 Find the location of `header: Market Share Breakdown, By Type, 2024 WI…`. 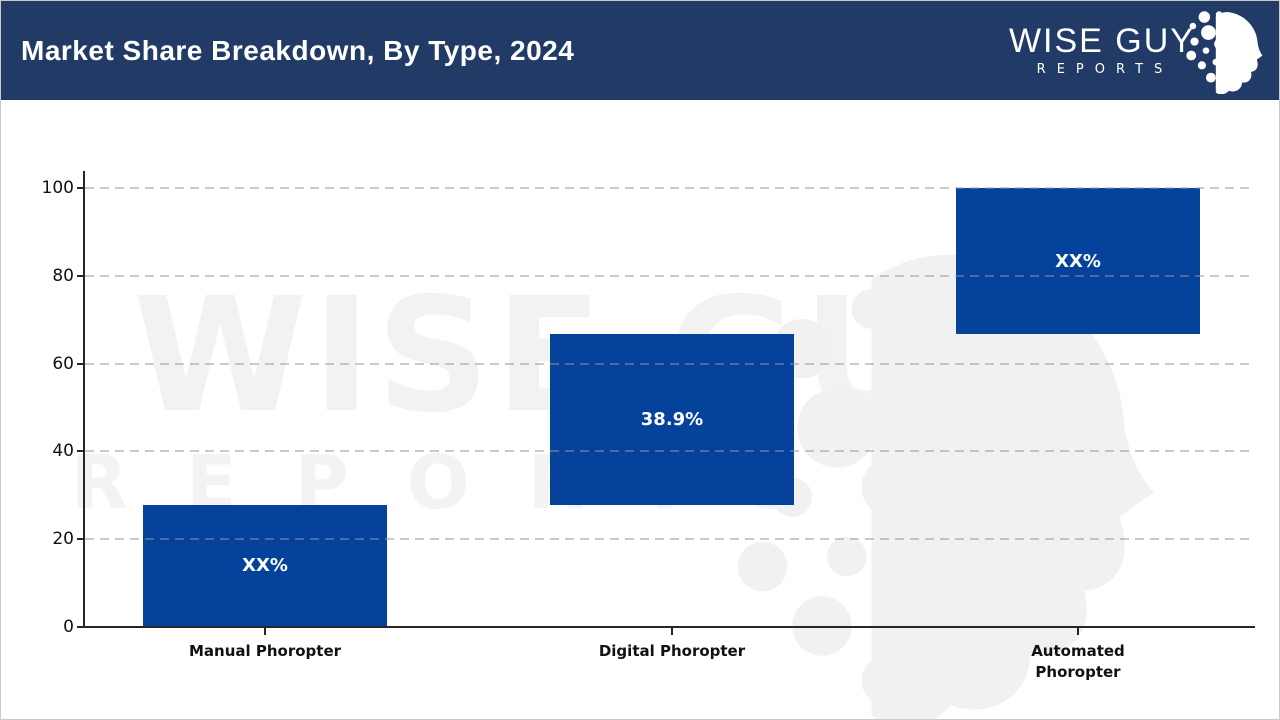

header: Market Share Breakdown, By Type, 2024 WI… is located at coordinates (640, 50).